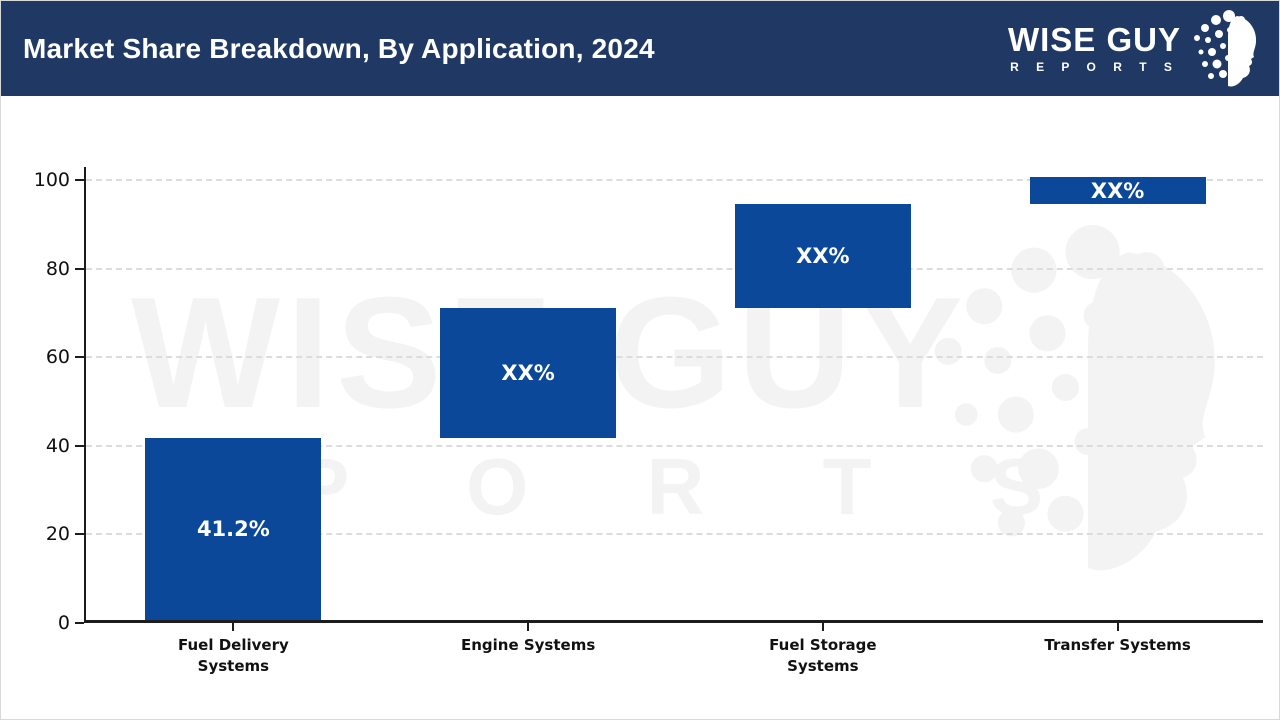 This screenshot has width=1280, height=720. I want to click on brand-logo: WISE GUY R E P O R T S, so click(1134, 49).